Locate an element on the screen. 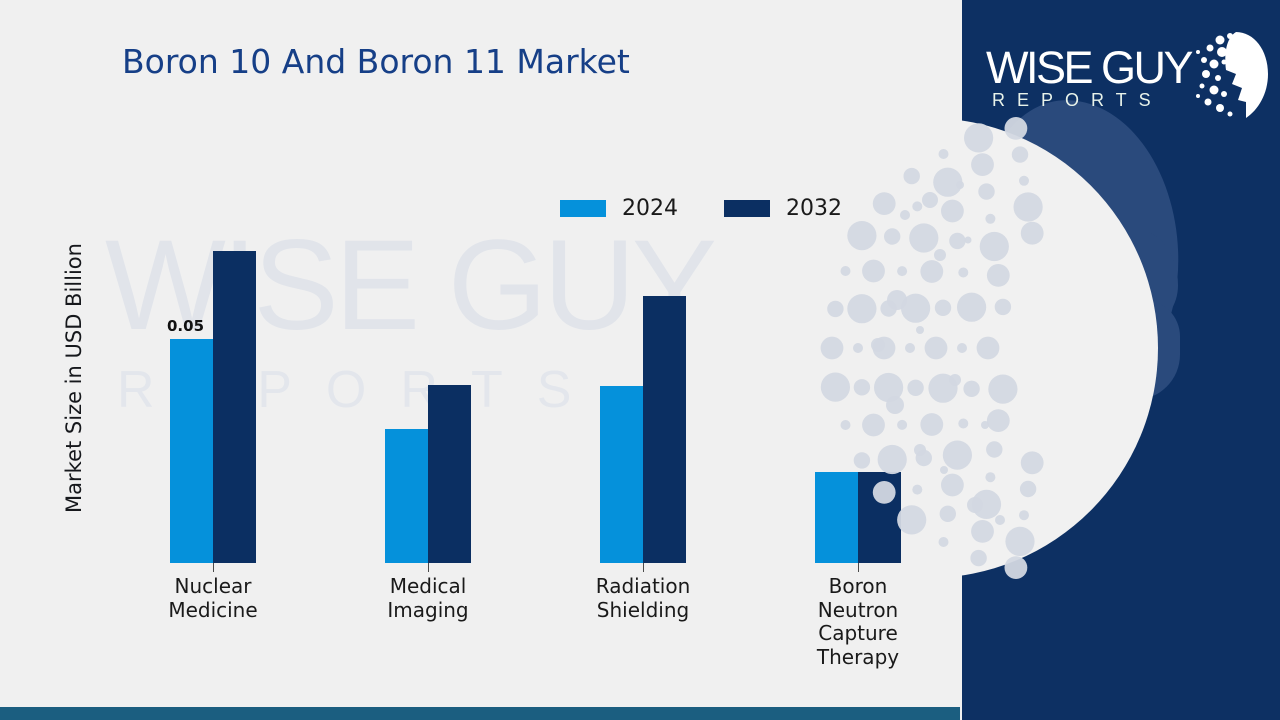 The height and width of the screenshot is (720, 1280). legend-item-2032: 2032 is located at coordinates (783, 208).